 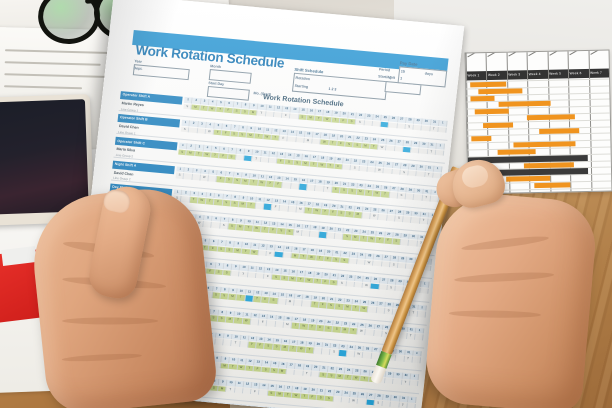 I want to click on pay-period-label: Period, so click(x=384, y=70).